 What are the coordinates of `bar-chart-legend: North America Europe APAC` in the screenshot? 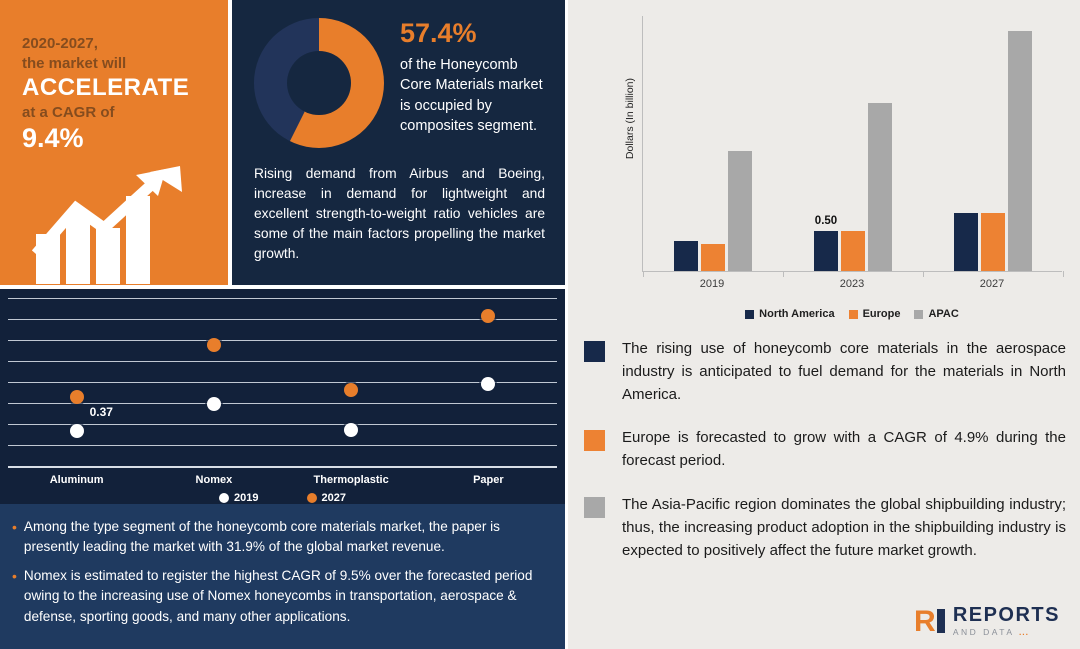 It's located at (852, 314).